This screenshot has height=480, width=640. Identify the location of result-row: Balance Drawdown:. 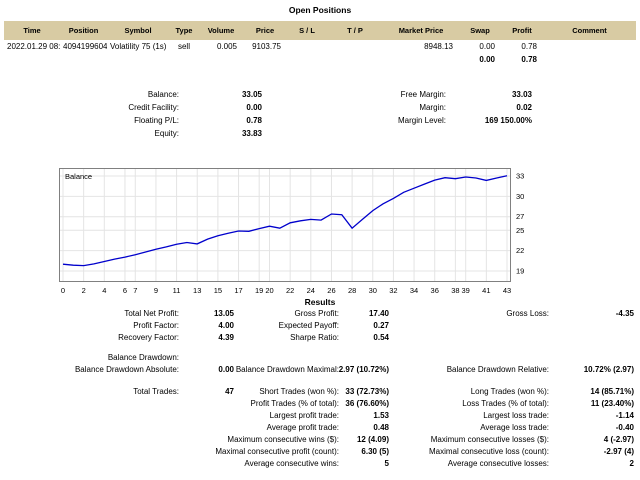
(320, 359).